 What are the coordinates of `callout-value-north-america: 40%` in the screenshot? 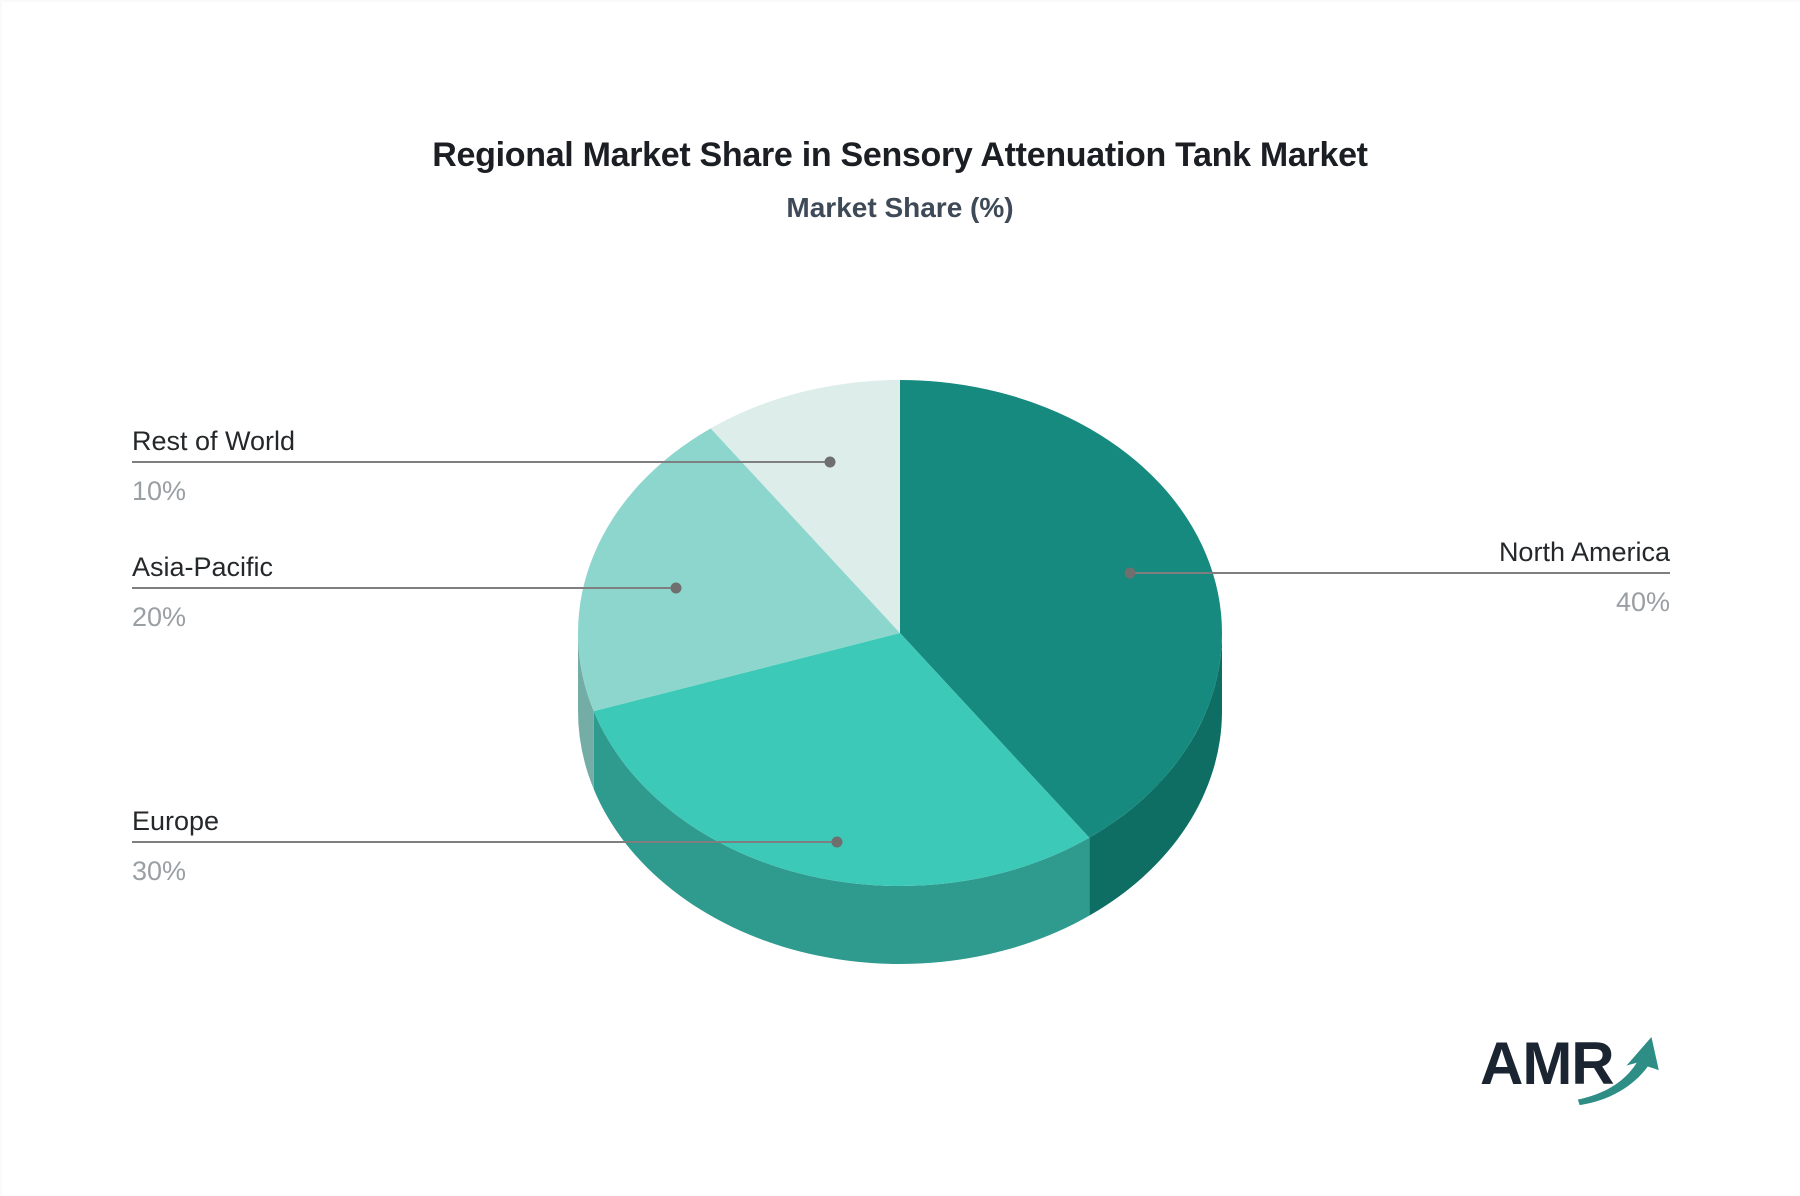 It's located at (1642, 602).